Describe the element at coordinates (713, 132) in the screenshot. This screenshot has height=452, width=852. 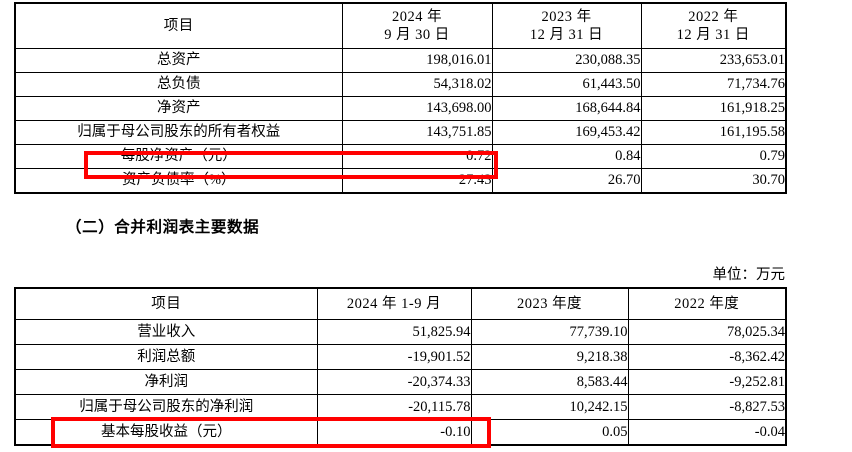
I see `cell-2022: 161,195.58` at that location.